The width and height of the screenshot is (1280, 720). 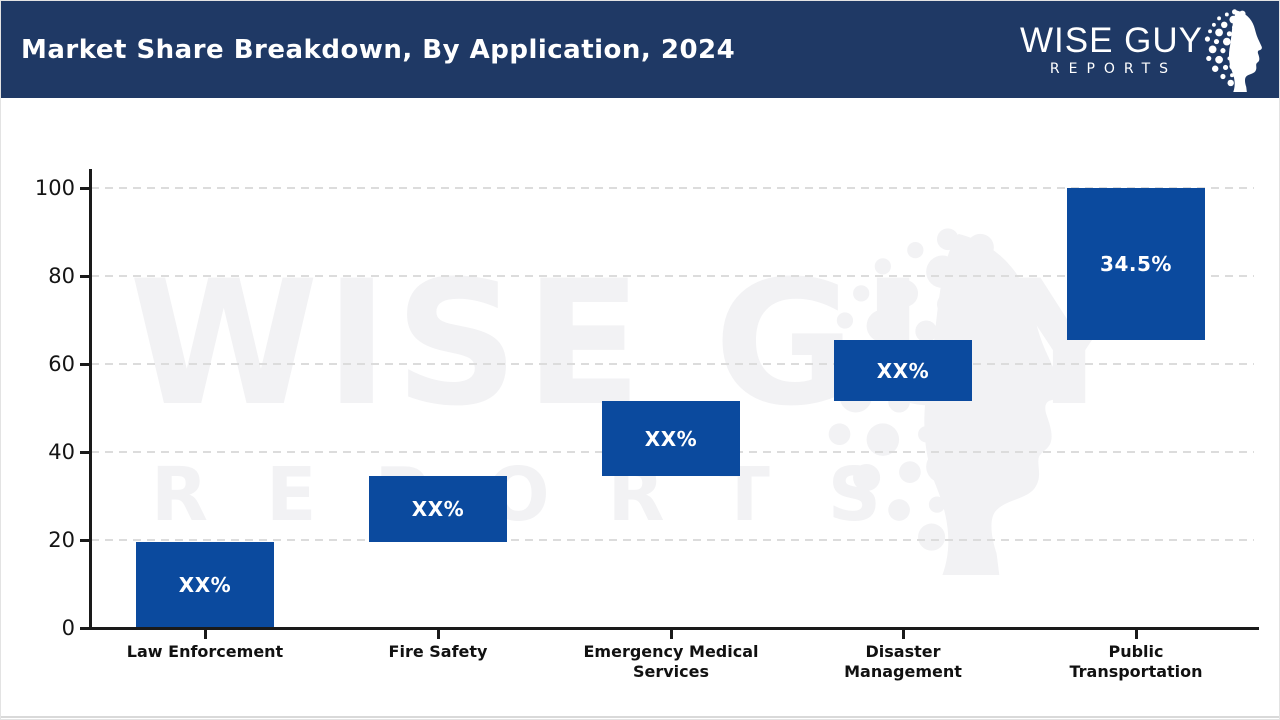 I want to click on y-axis-line, so click(x=90, y=399).